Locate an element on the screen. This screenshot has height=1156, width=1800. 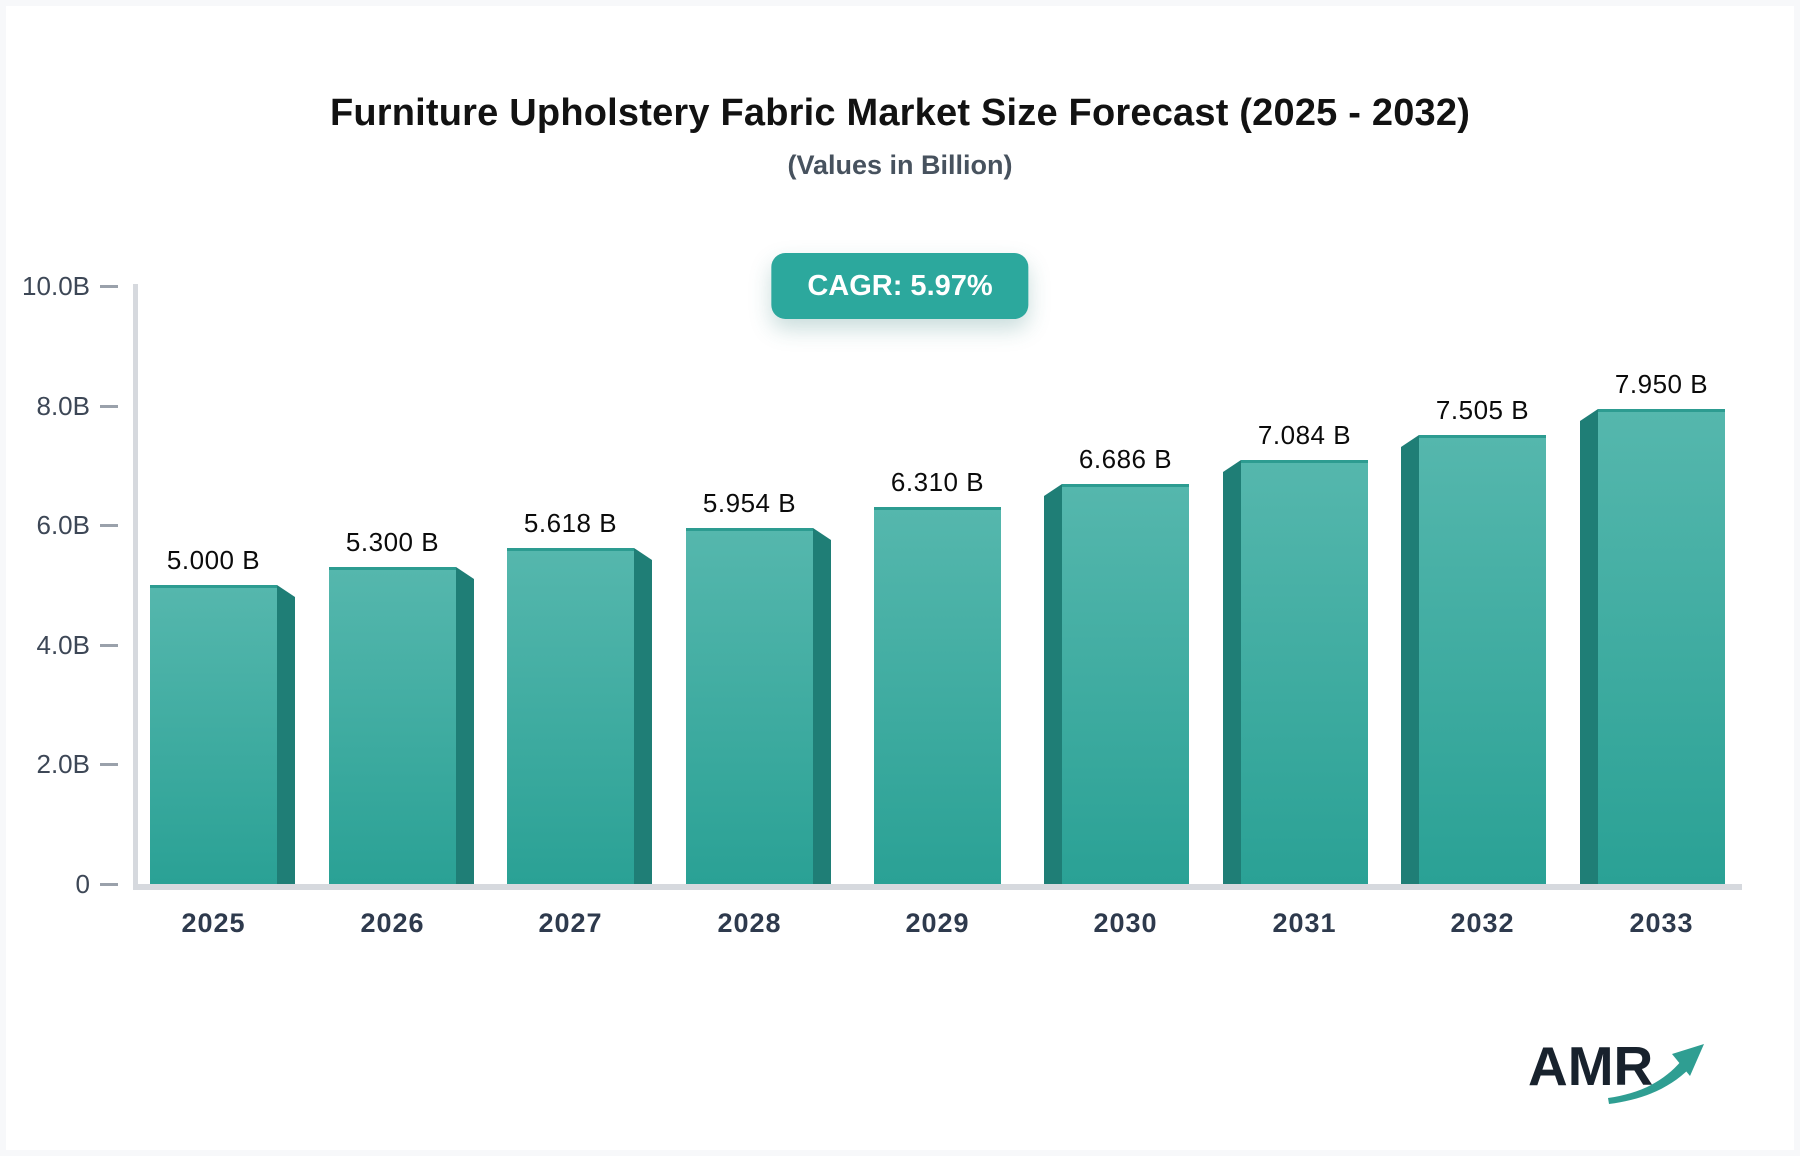
x-axis-label: 2025 is located at coordinates (213, 923).